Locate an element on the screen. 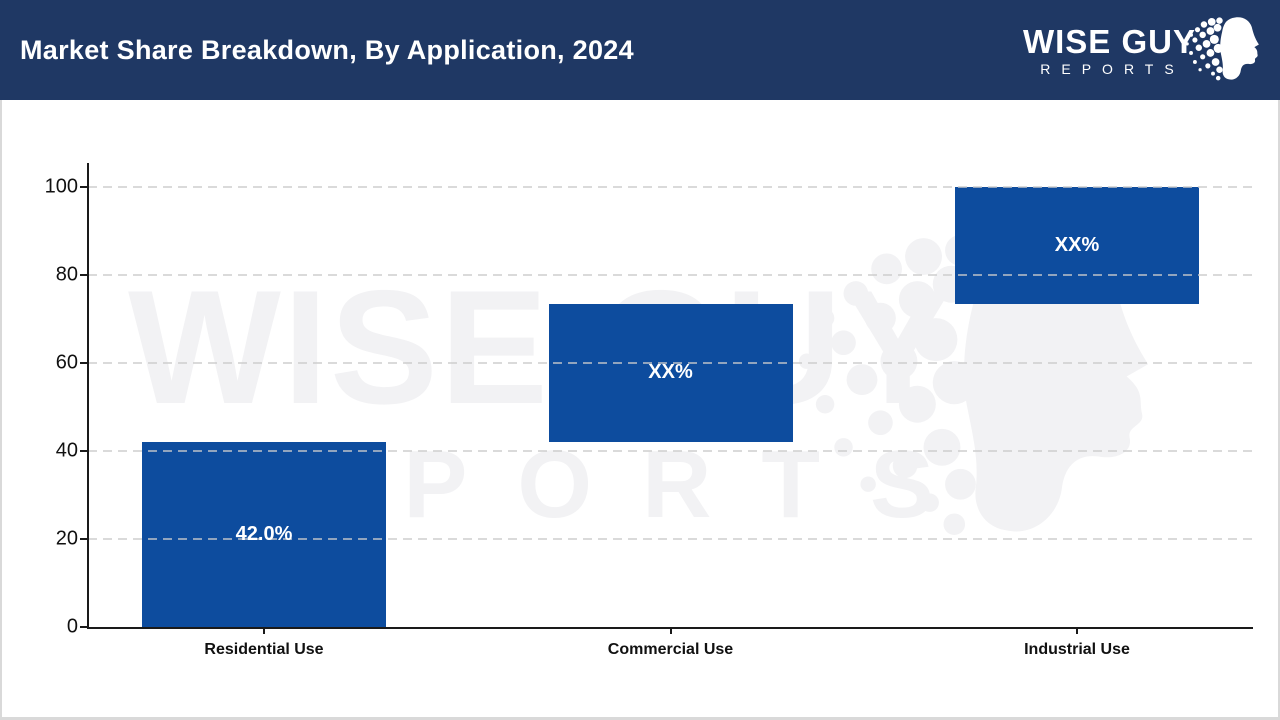  y-tick-label: 40 is located at coordinates (66, 450).